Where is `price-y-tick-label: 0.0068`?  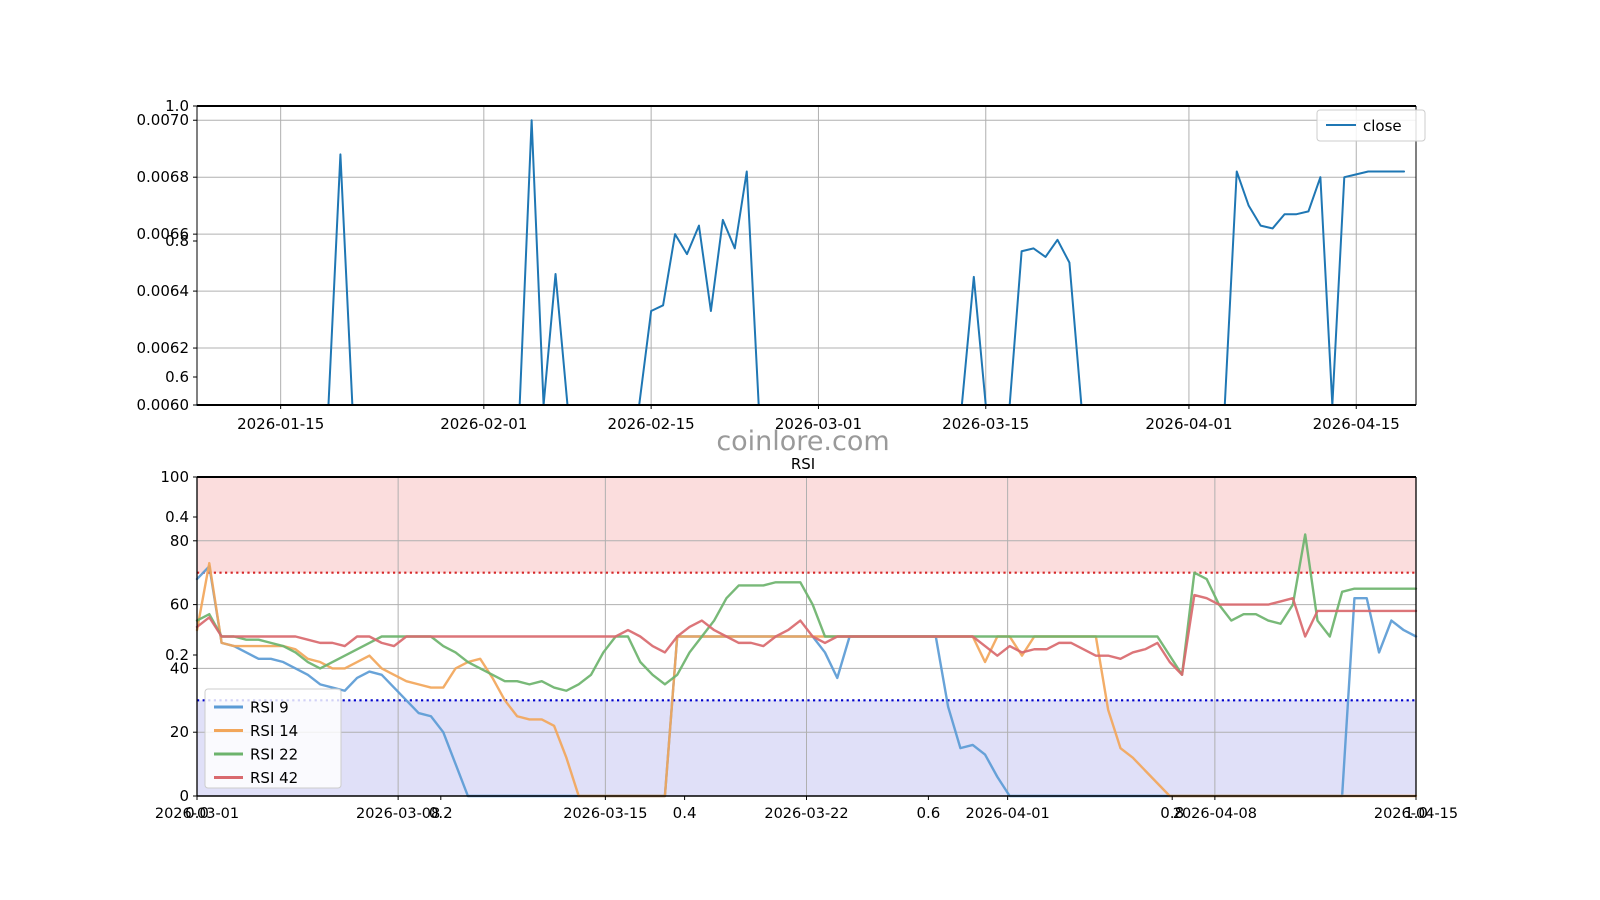 price-y-tick-label: 0.0068 is located at coordinates (163, 177).